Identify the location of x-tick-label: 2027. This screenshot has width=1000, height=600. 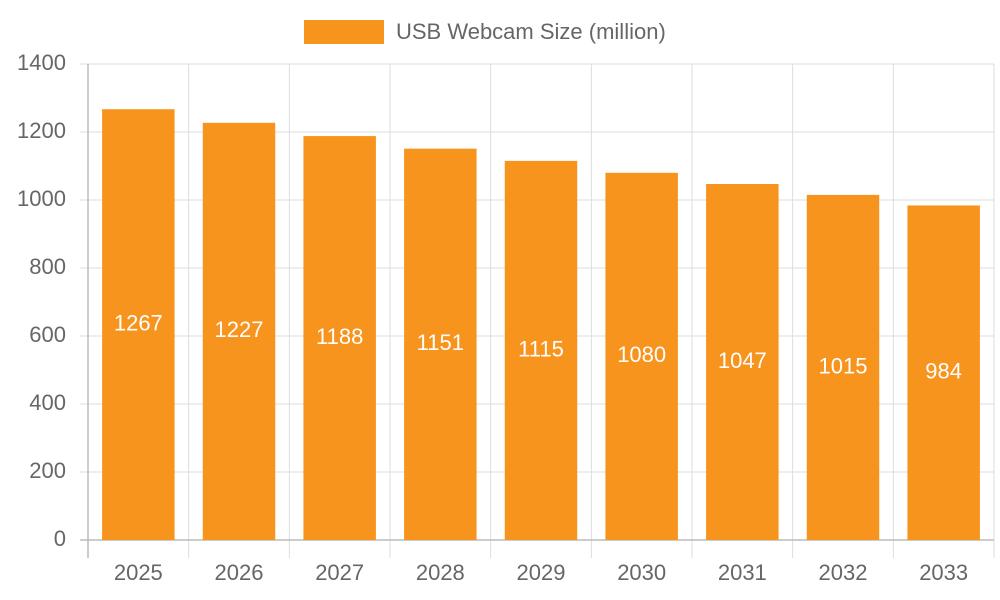
(339, 572).